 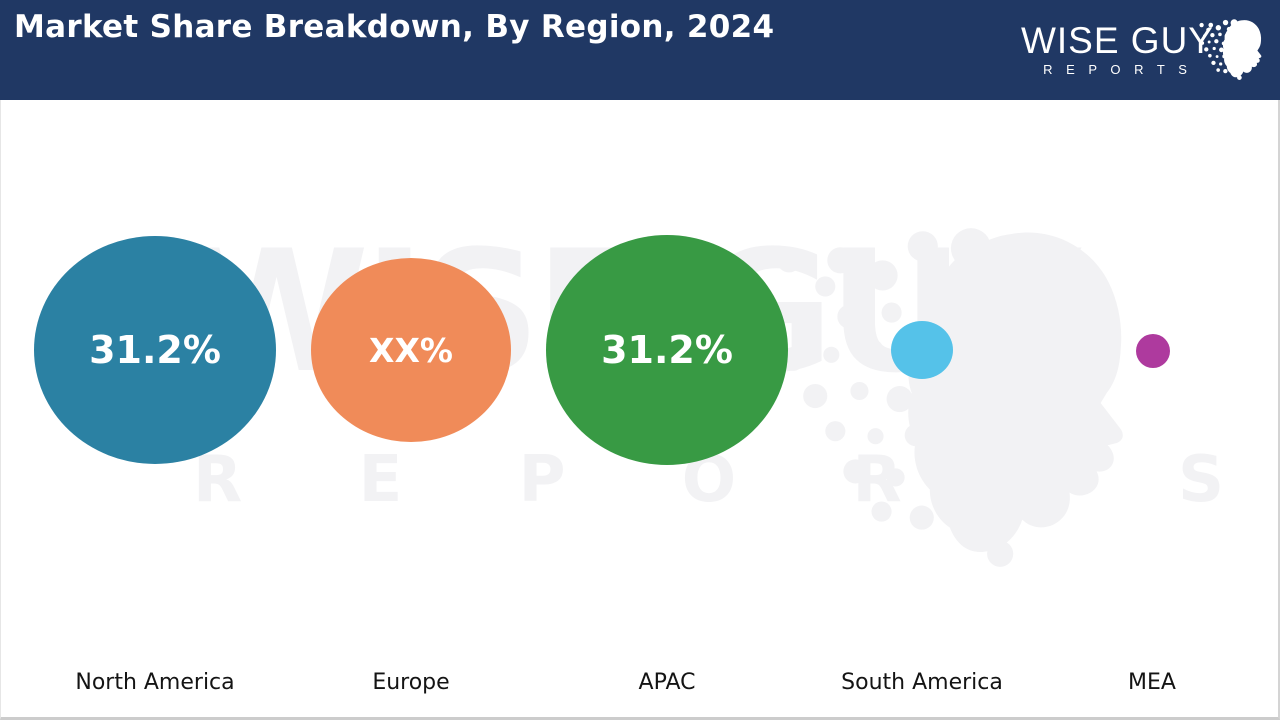 I want to click on watermark-head-icon, so click(x=950, y=397).